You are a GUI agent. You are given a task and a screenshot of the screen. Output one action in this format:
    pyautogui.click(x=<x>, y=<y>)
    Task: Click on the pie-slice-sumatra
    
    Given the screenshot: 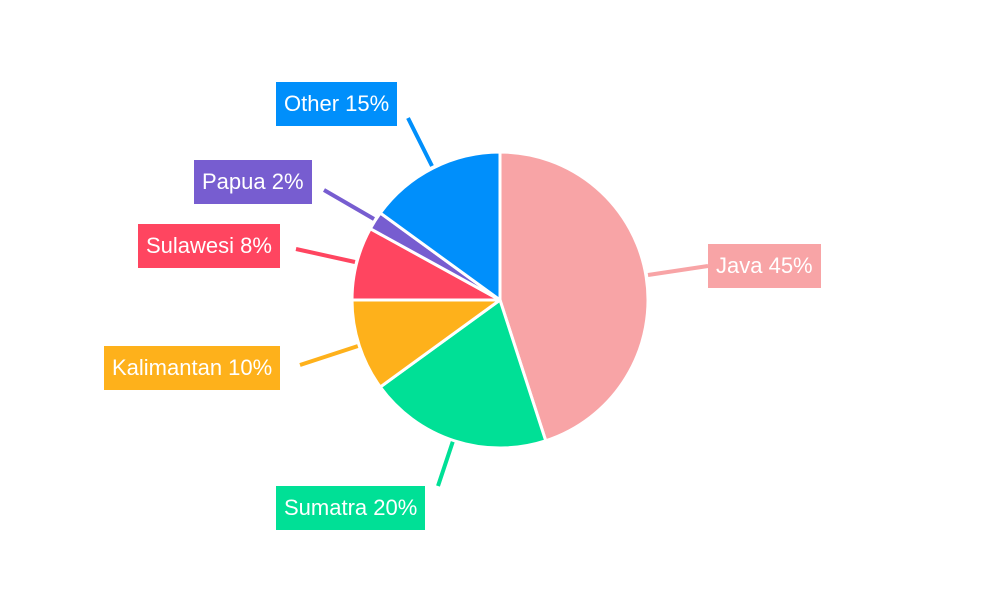 What is the action you would take?
    pyautogui.click(x=463, y=374)
    